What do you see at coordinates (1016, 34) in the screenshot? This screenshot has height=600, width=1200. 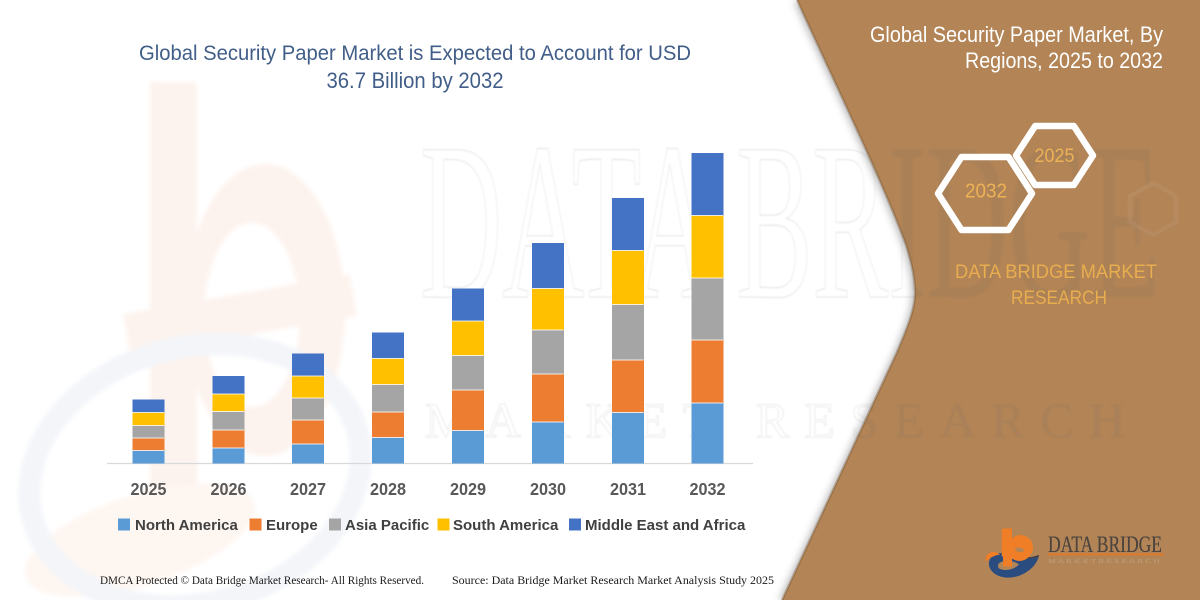 I see `svg-text:Global Security Paper Market,: Global Security Paper Market, By` at bounding box center [1016, 34].